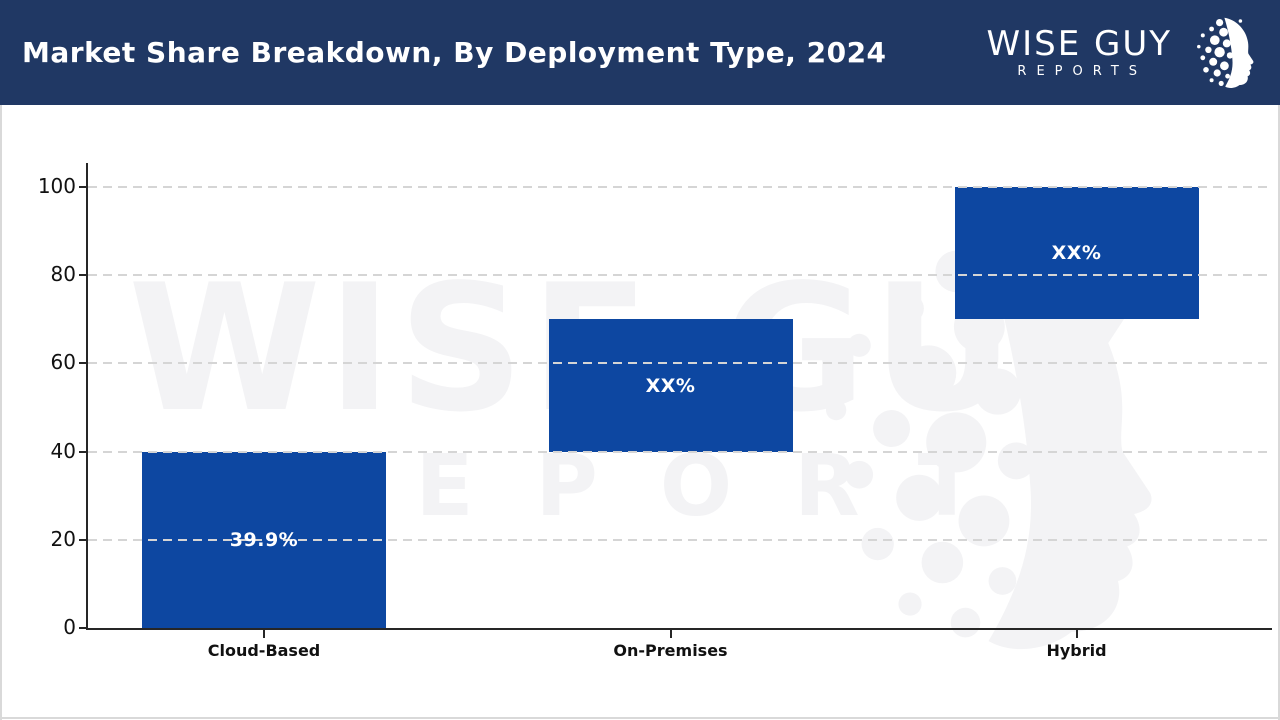 This screenshot has height=720, width=1280. What do you see at coordinates (670, 650) in the screenshot?
I see `x-axis-label: On-Premises` at bounding box center [670, 650].